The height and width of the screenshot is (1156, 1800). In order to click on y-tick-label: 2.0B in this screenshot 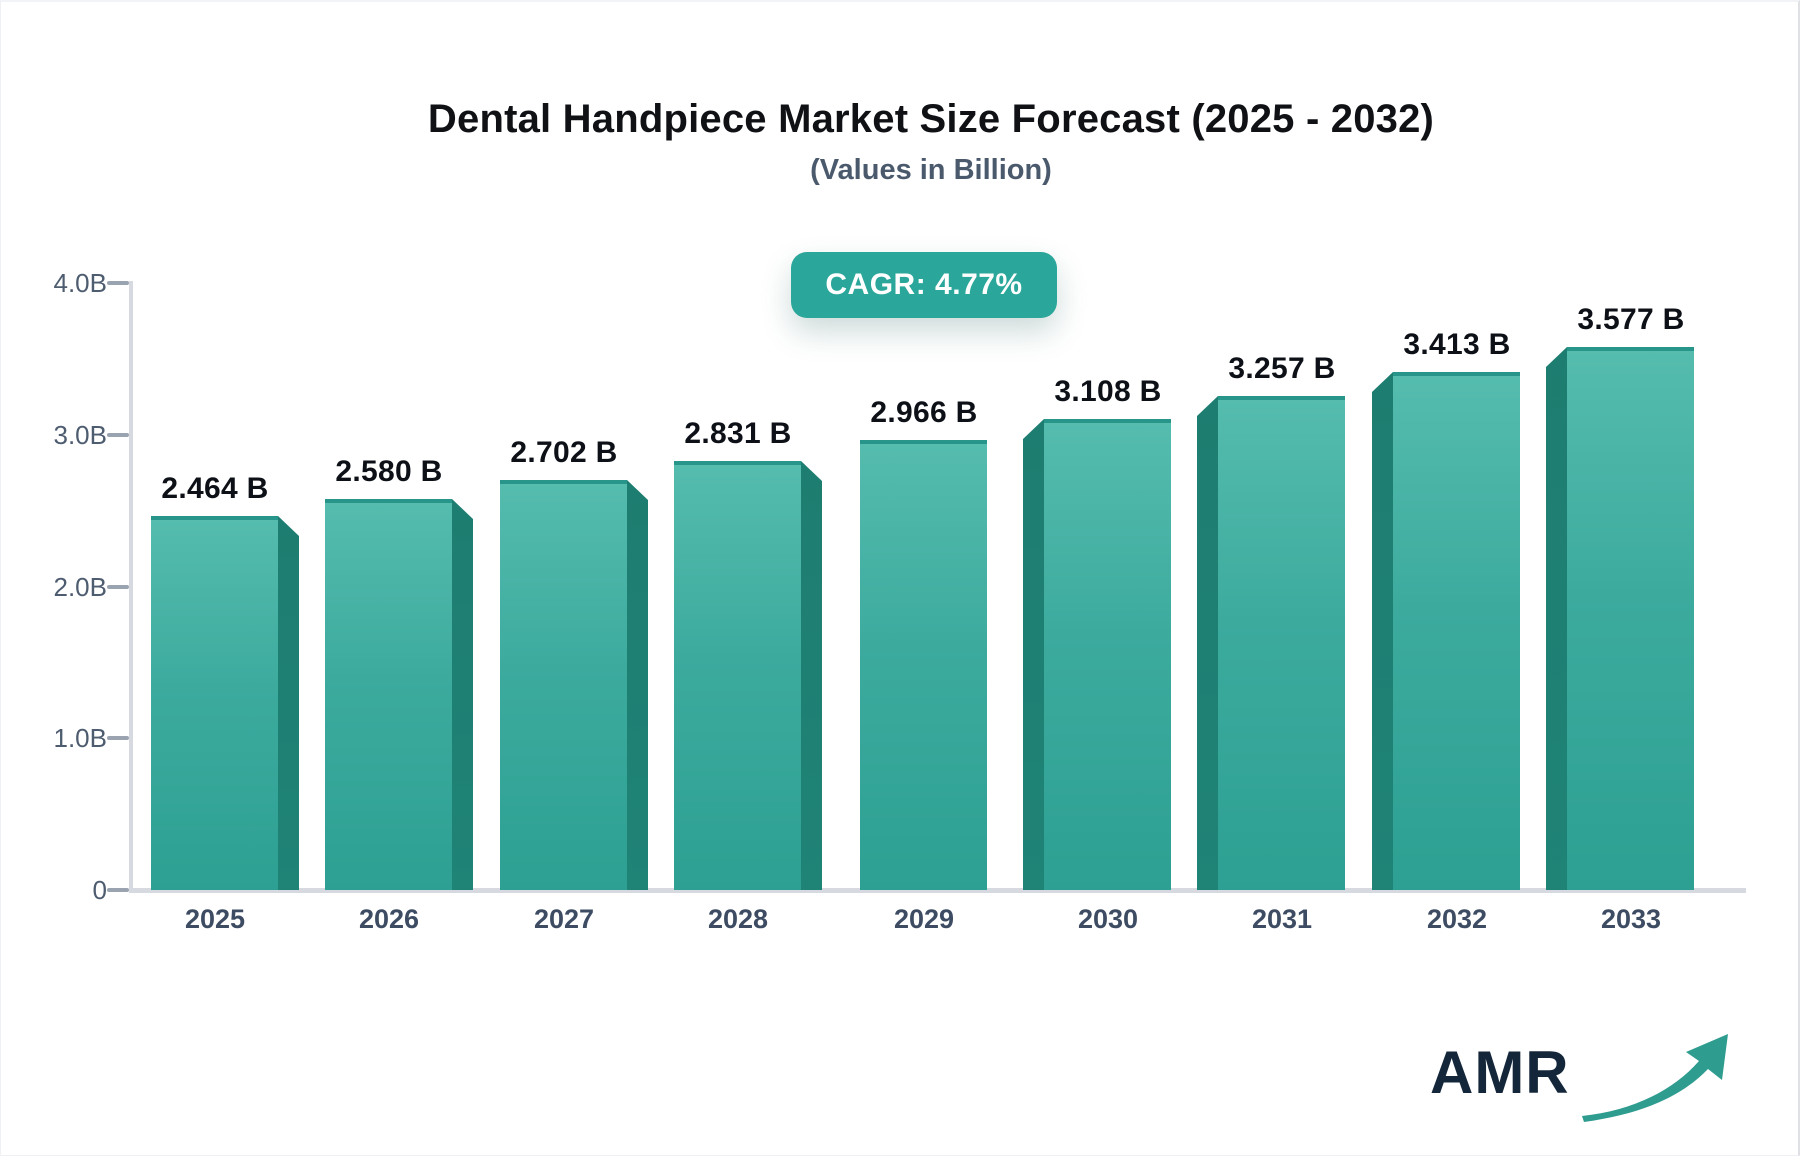, I will do `click(80, 587)`.